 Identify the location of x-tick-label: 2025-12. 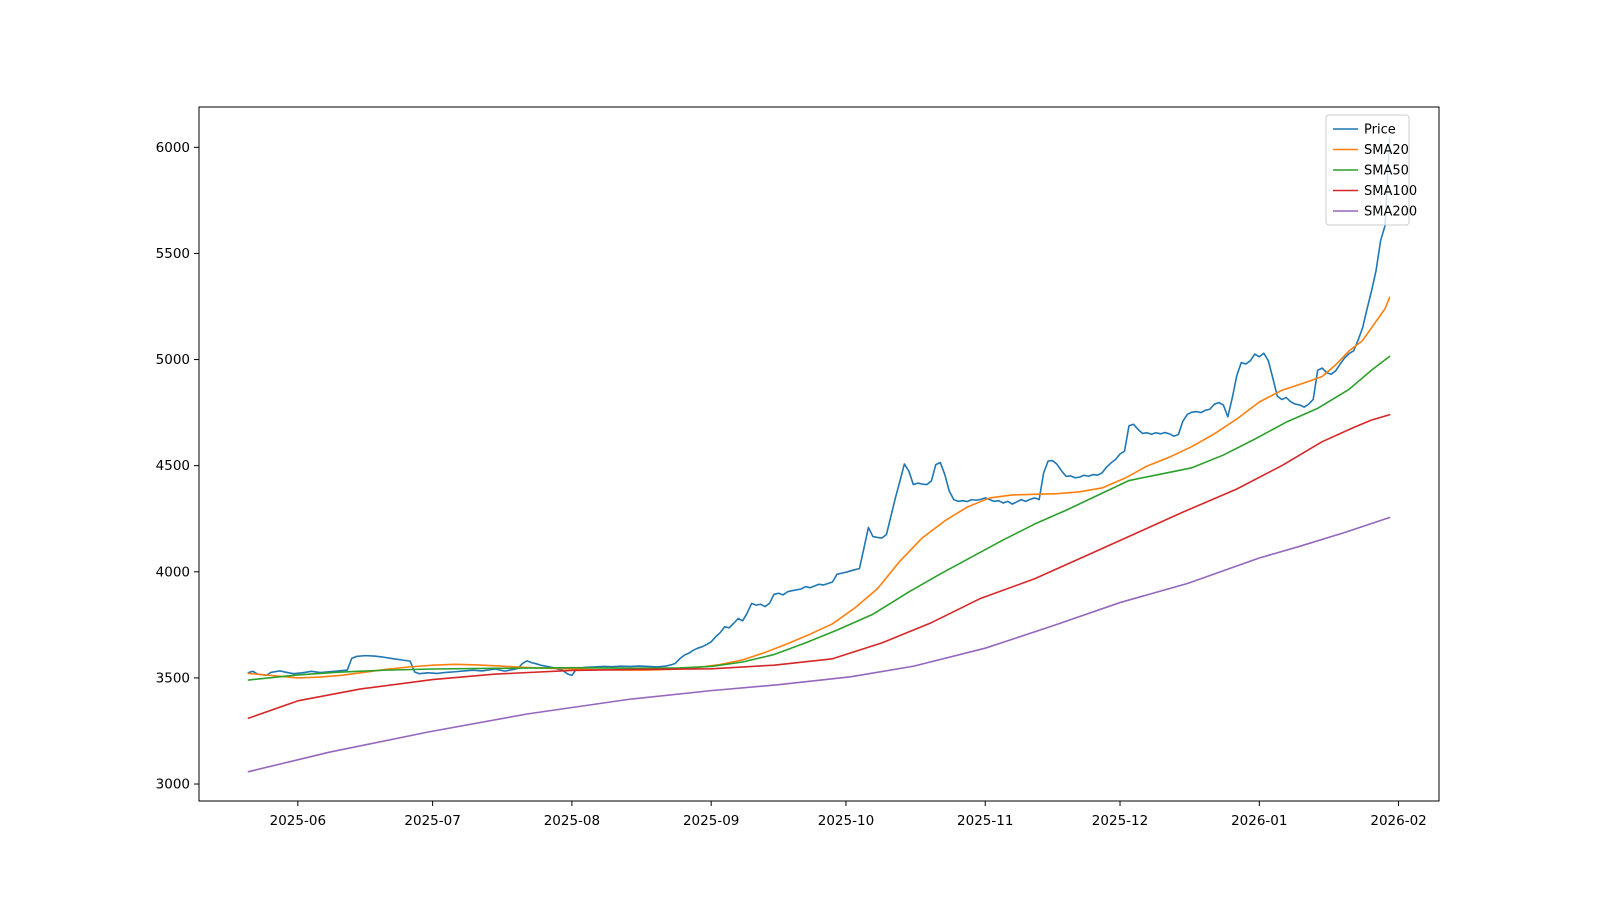
(1120, 821).